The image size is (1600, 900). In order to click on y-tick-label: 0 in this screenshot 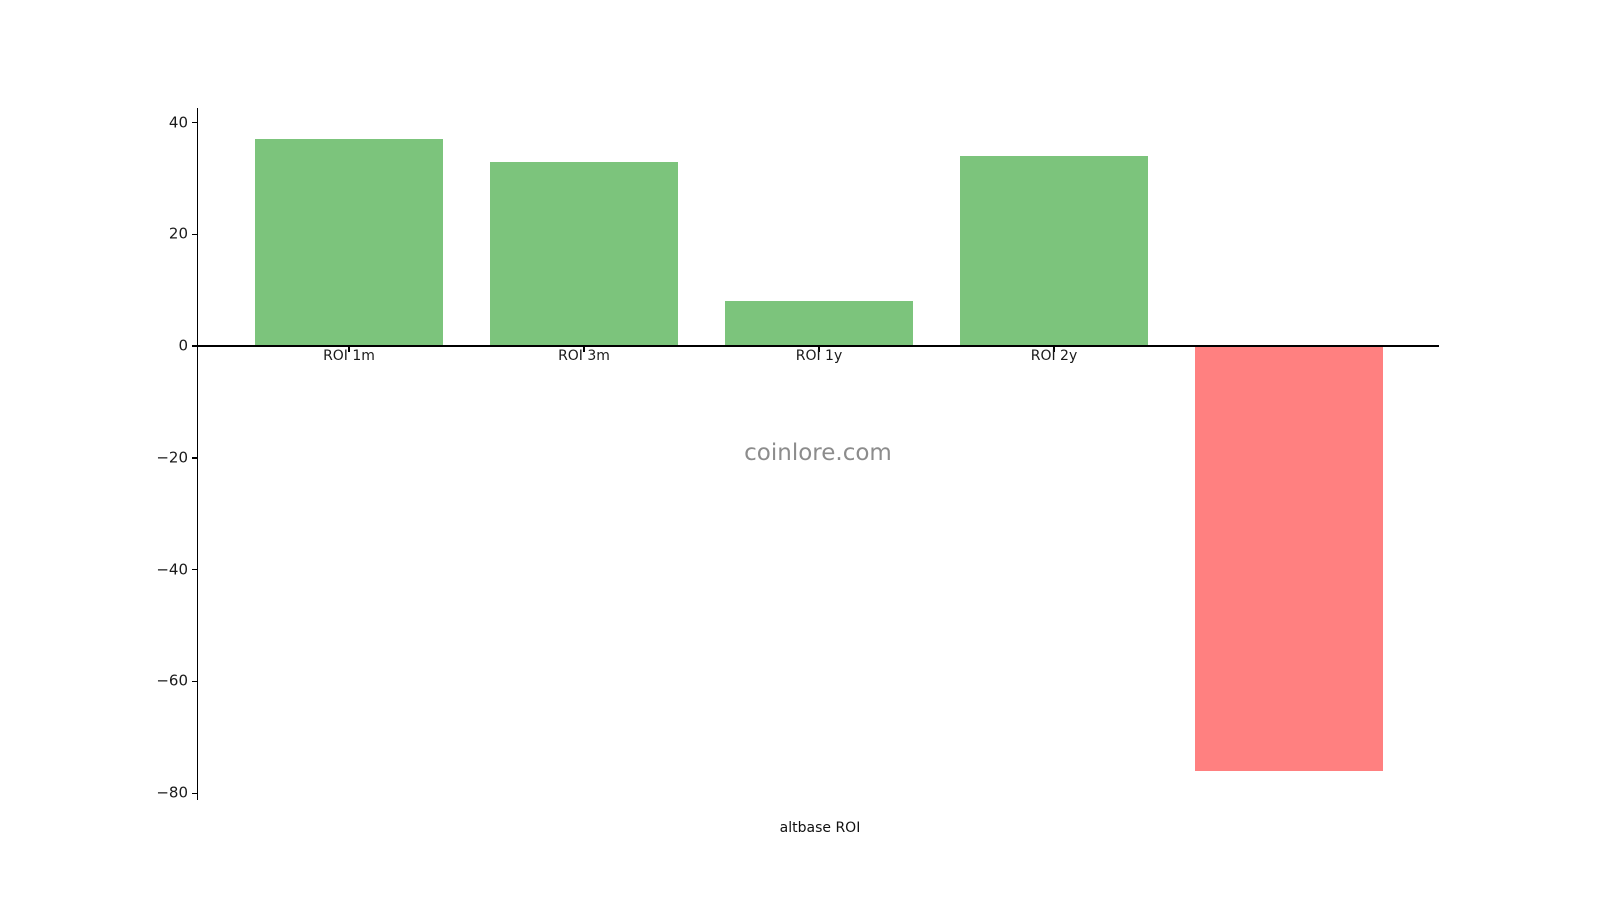, I will do `click(183, 345)`.